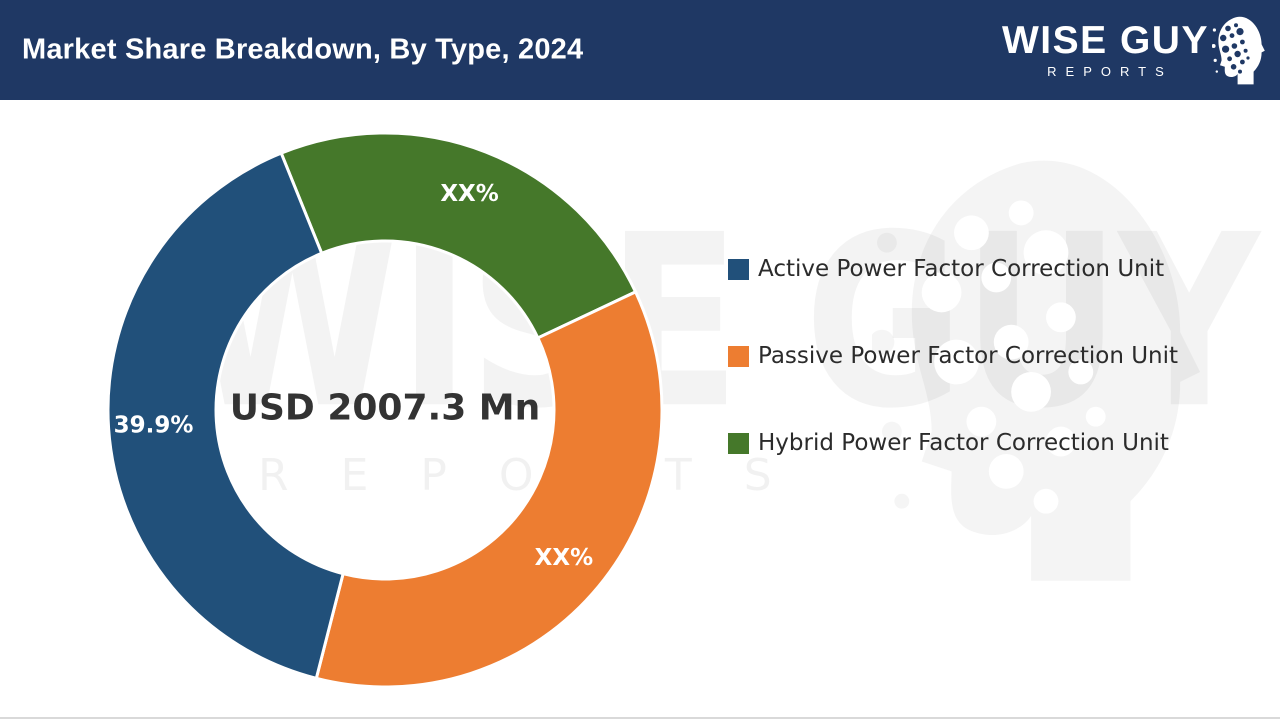  Describe the element at coordinates (1110, 71) in the screenshot. I see `logo-subtitle: REPORTS` at that location.